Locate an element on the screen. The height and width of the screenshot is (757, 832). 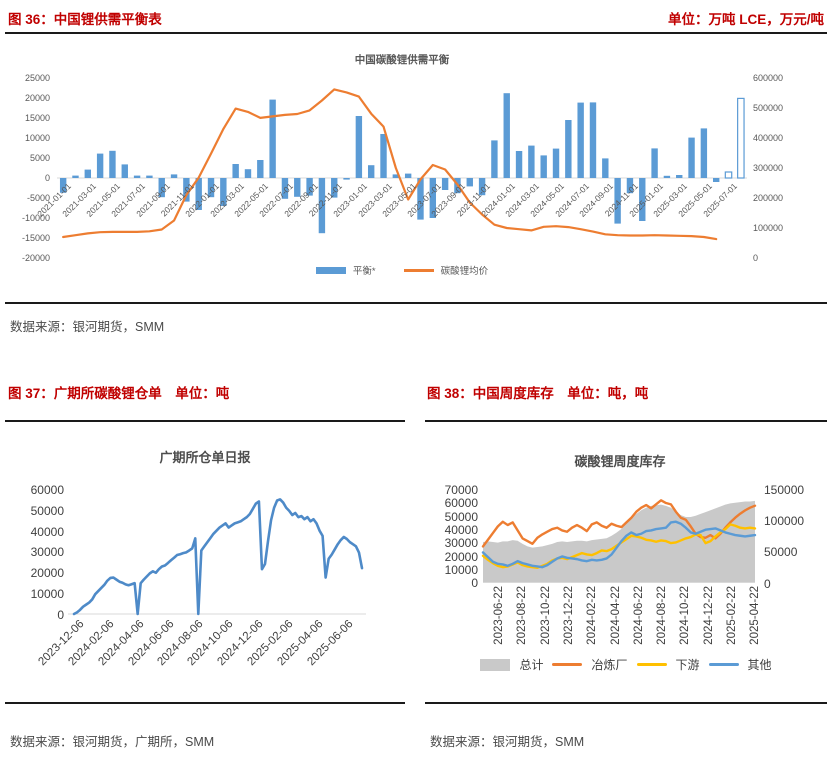
inventory-line is located at coordinates (619, 523).